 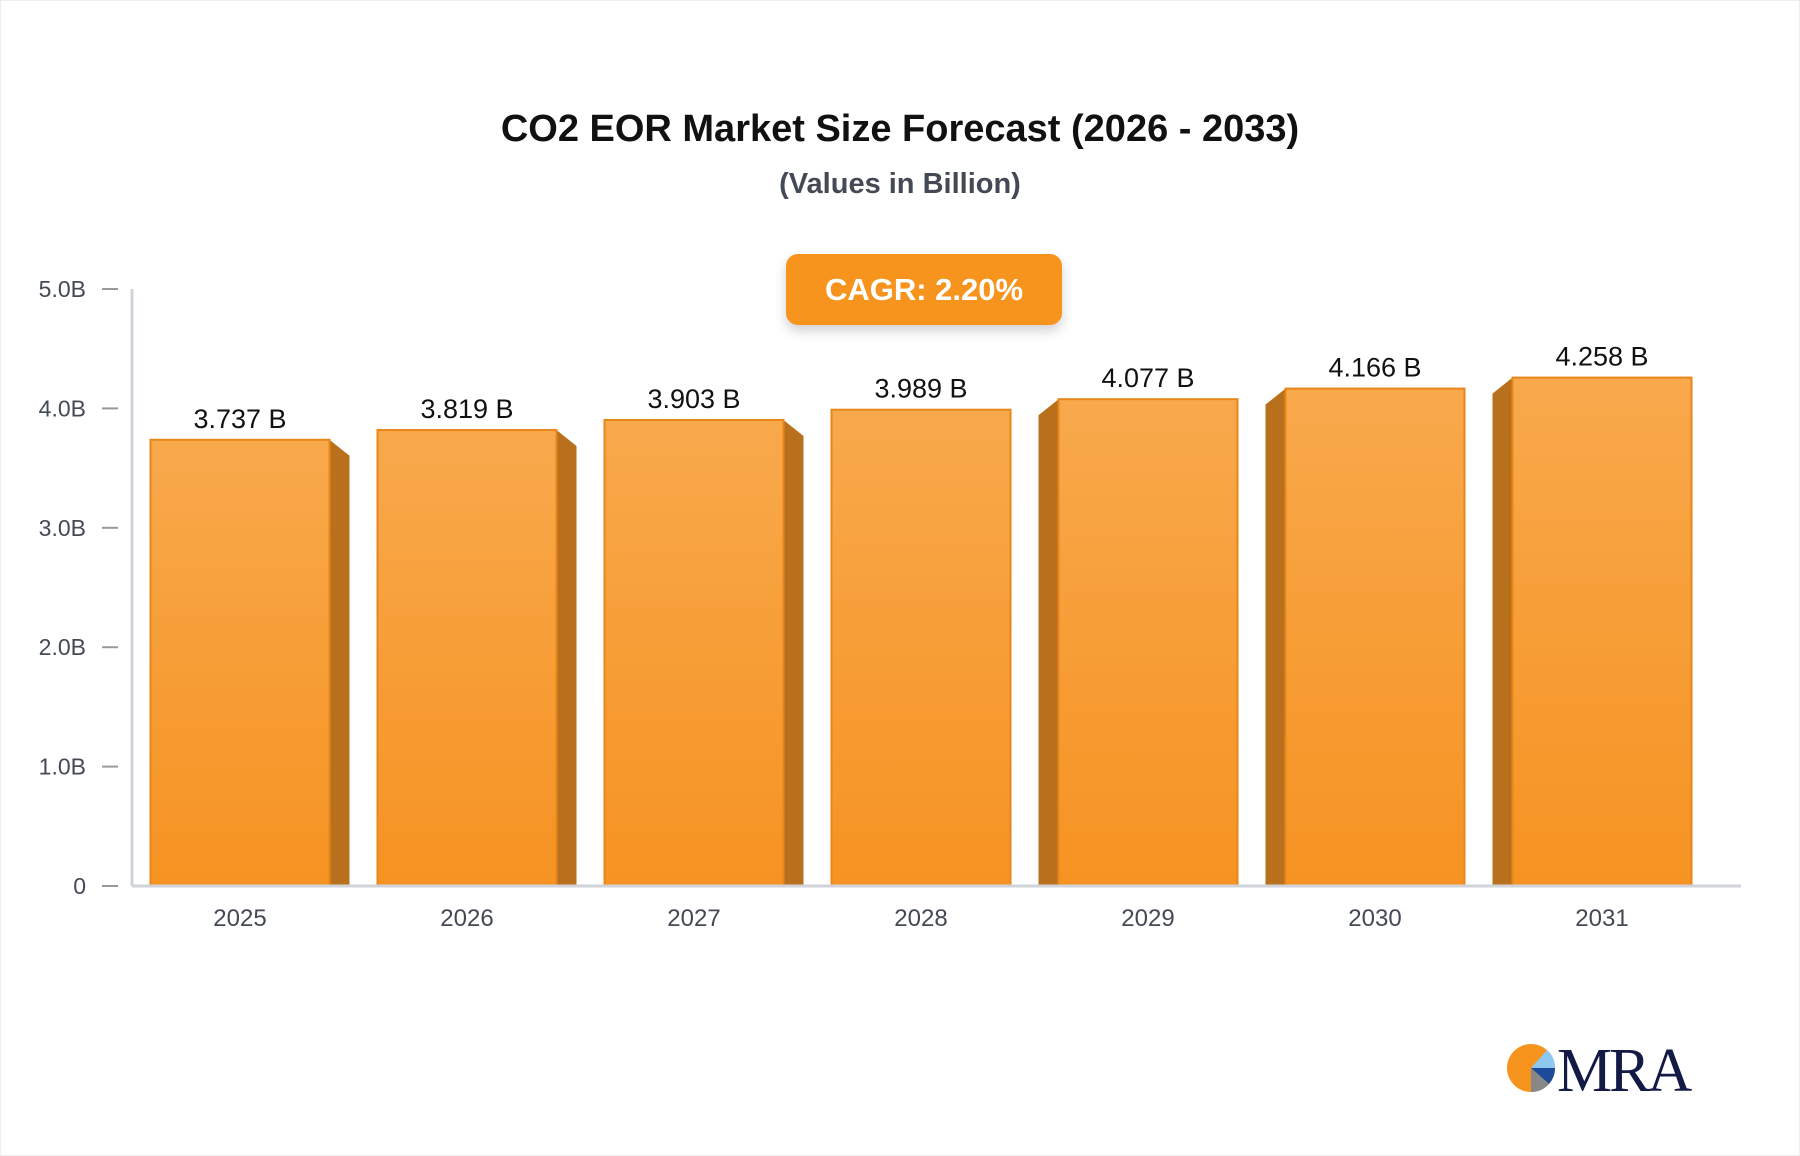 I want to click on x-tick-label: 2031, so click(x=1601, y=918).